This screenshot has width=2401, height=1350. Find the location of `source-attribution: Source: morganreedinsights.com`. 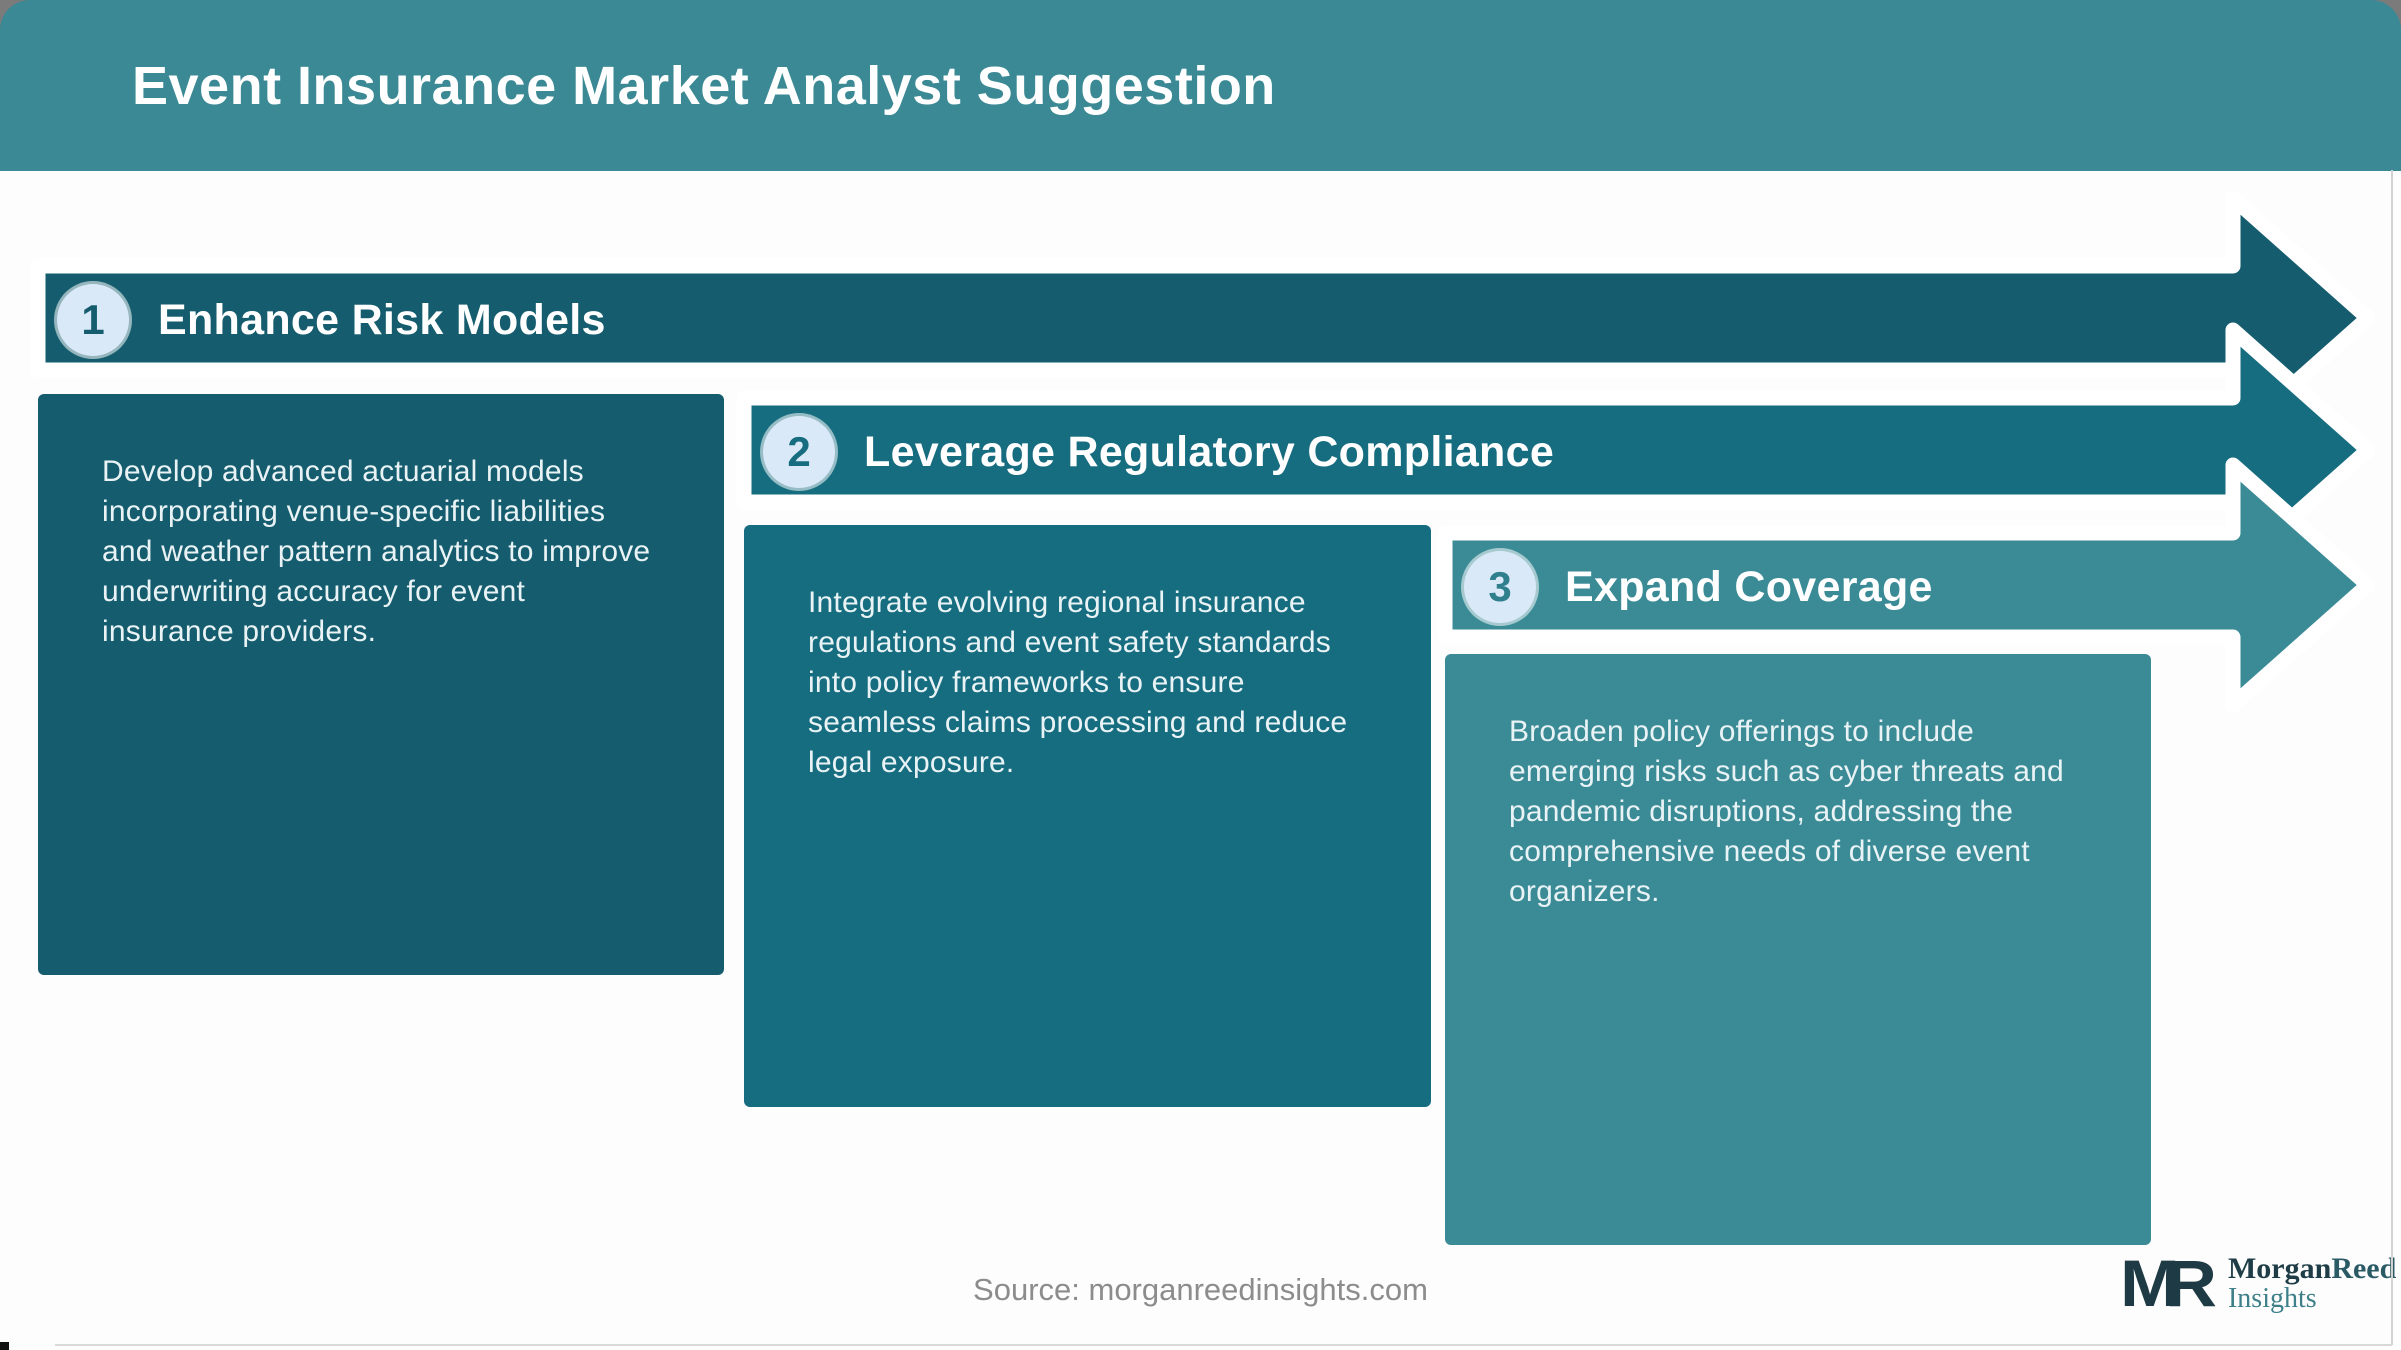

source-attribution: Source: morganreedinsights.com is located at coordinates (1200, 1289).